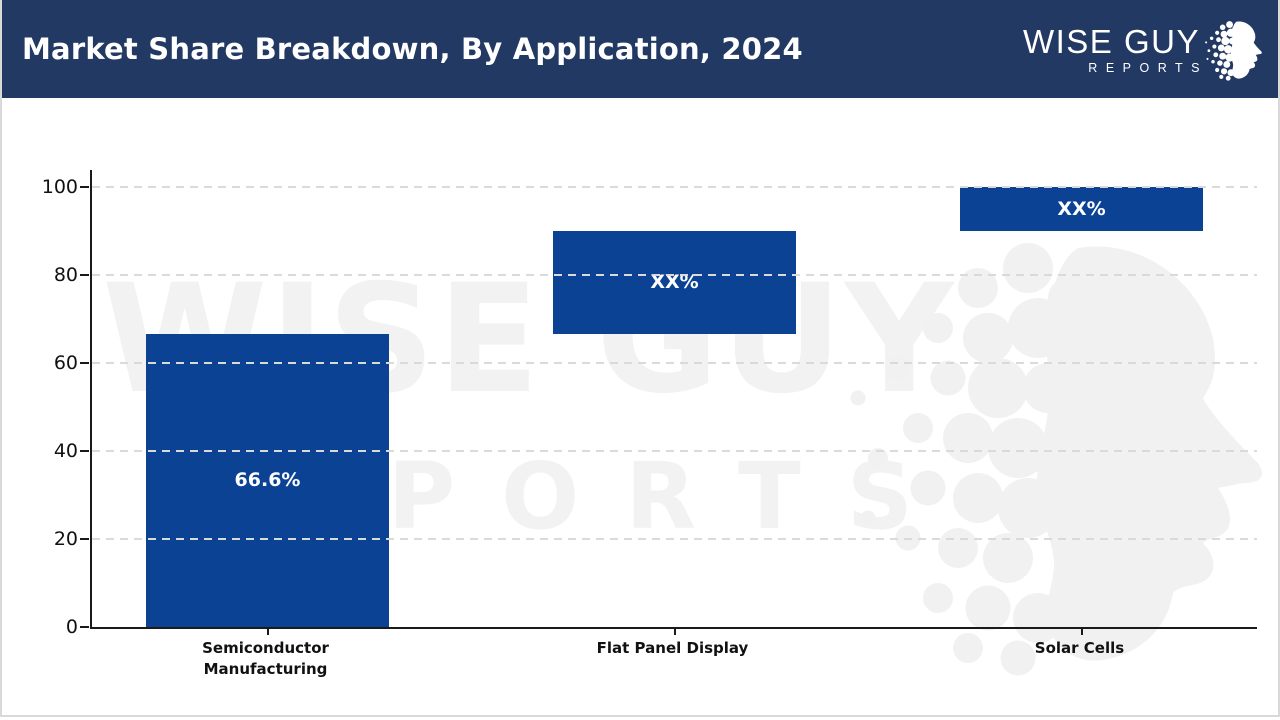 This screenshot has height=720, width=1280. I want to click on y-tick-label: 40, so click(65, 451).